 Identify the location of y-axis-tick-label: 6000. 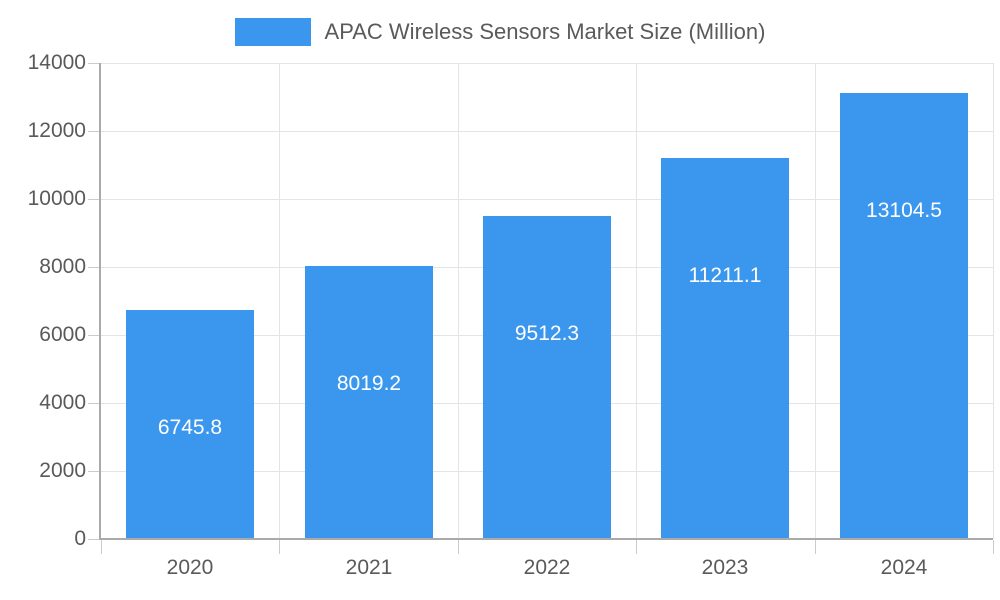
(62, 334).